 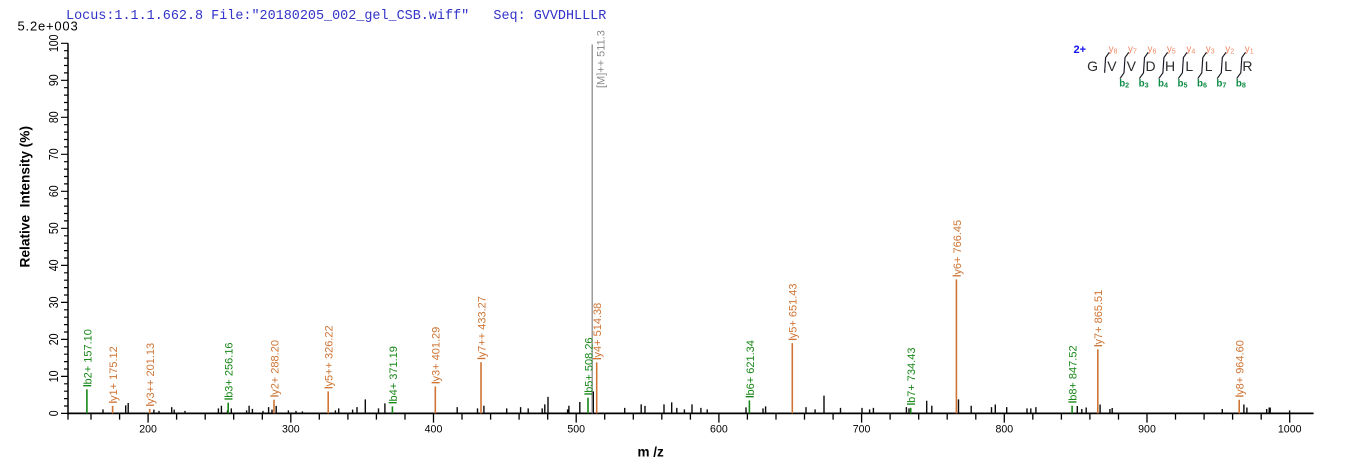 What do you see at coordinates (1092, 66) in the screenshot?
I see `svg-text: G` at bounding box center [1092, 66].